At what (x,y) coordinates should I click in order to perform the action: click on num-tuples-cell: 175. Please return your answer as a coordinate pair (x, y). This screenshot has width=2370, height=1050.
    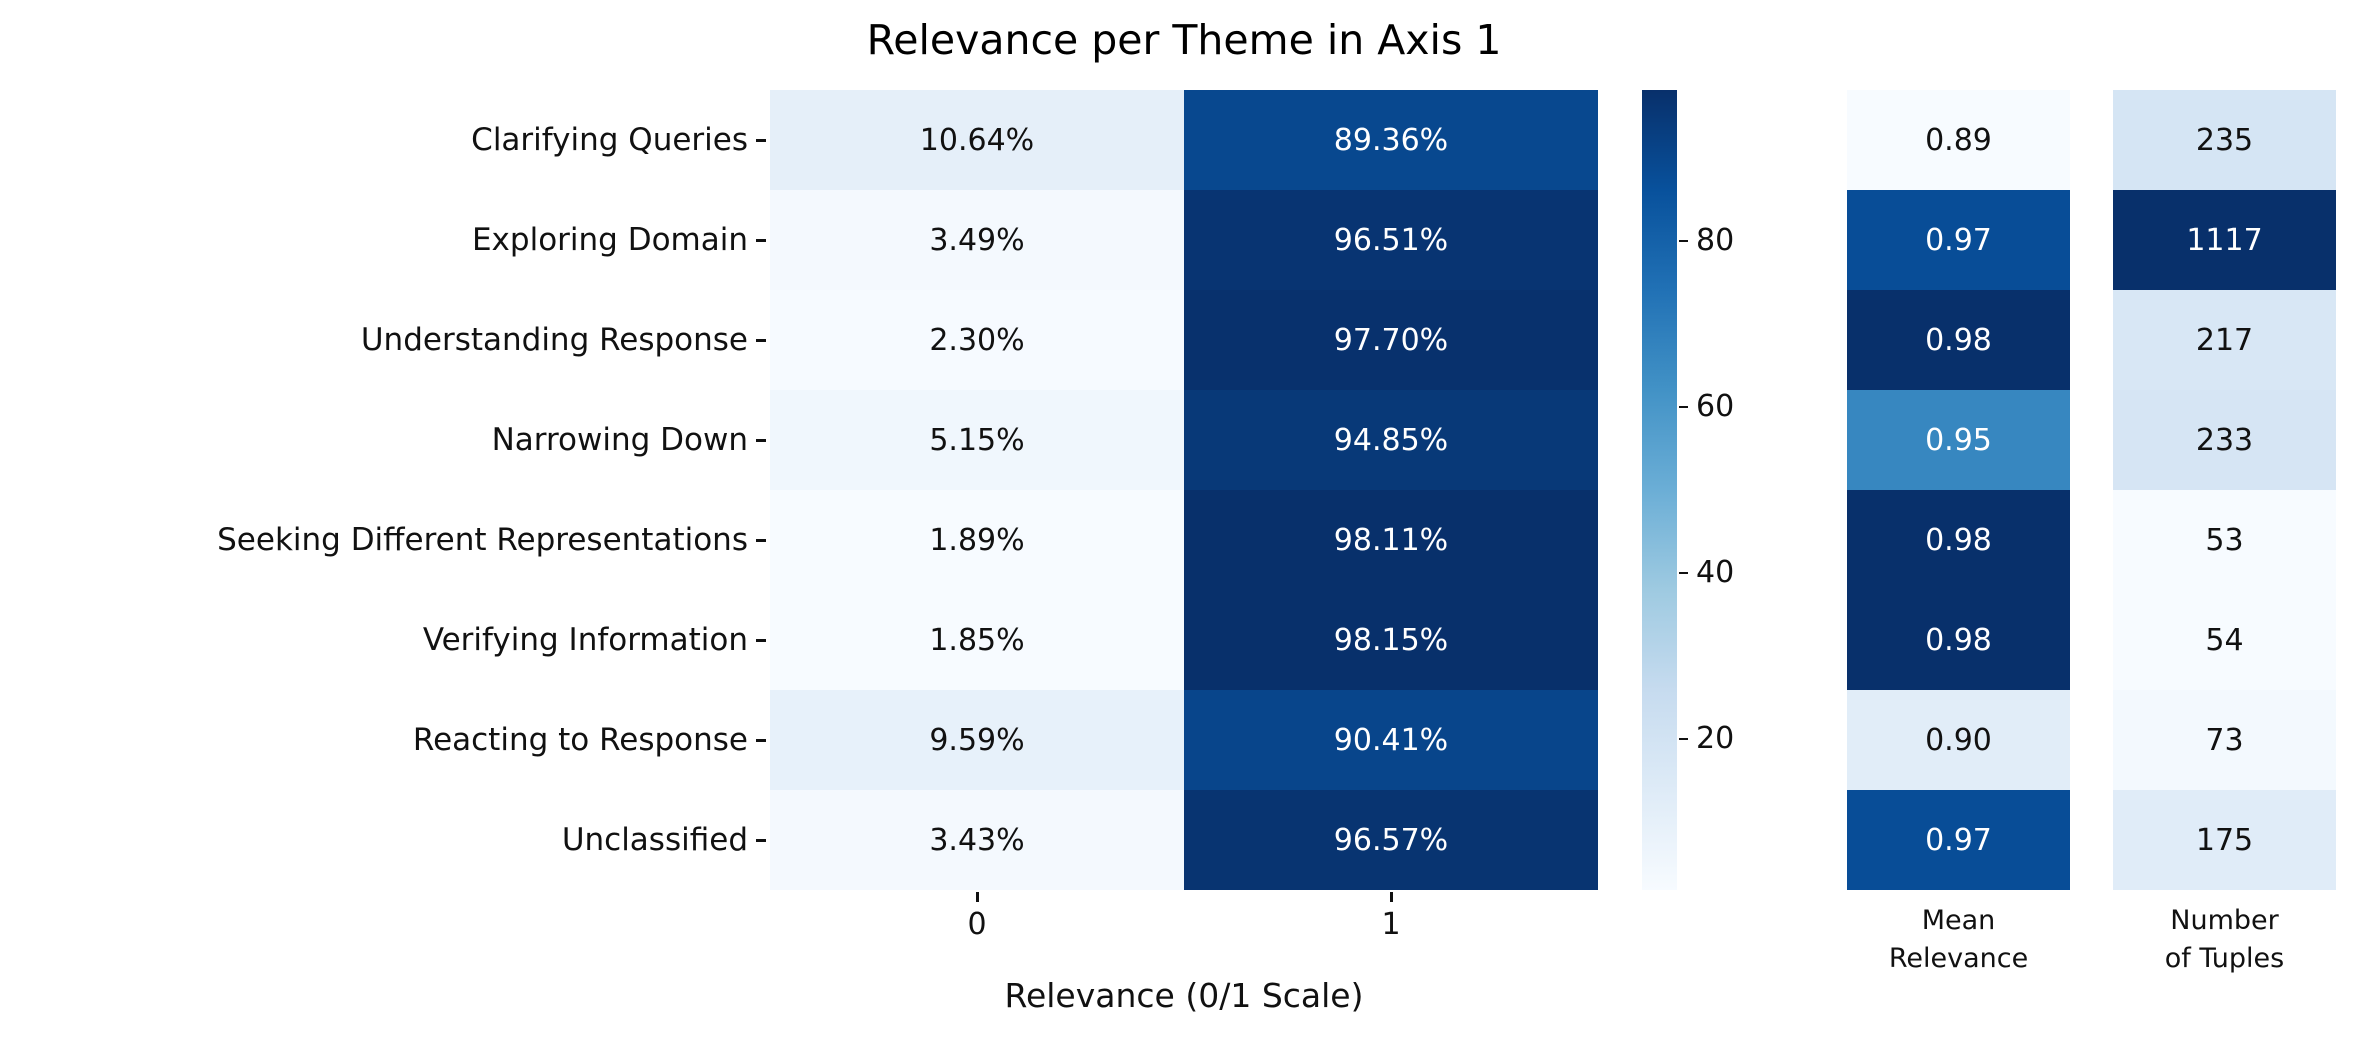
    Looking at the image, I should click on (2224, 840).